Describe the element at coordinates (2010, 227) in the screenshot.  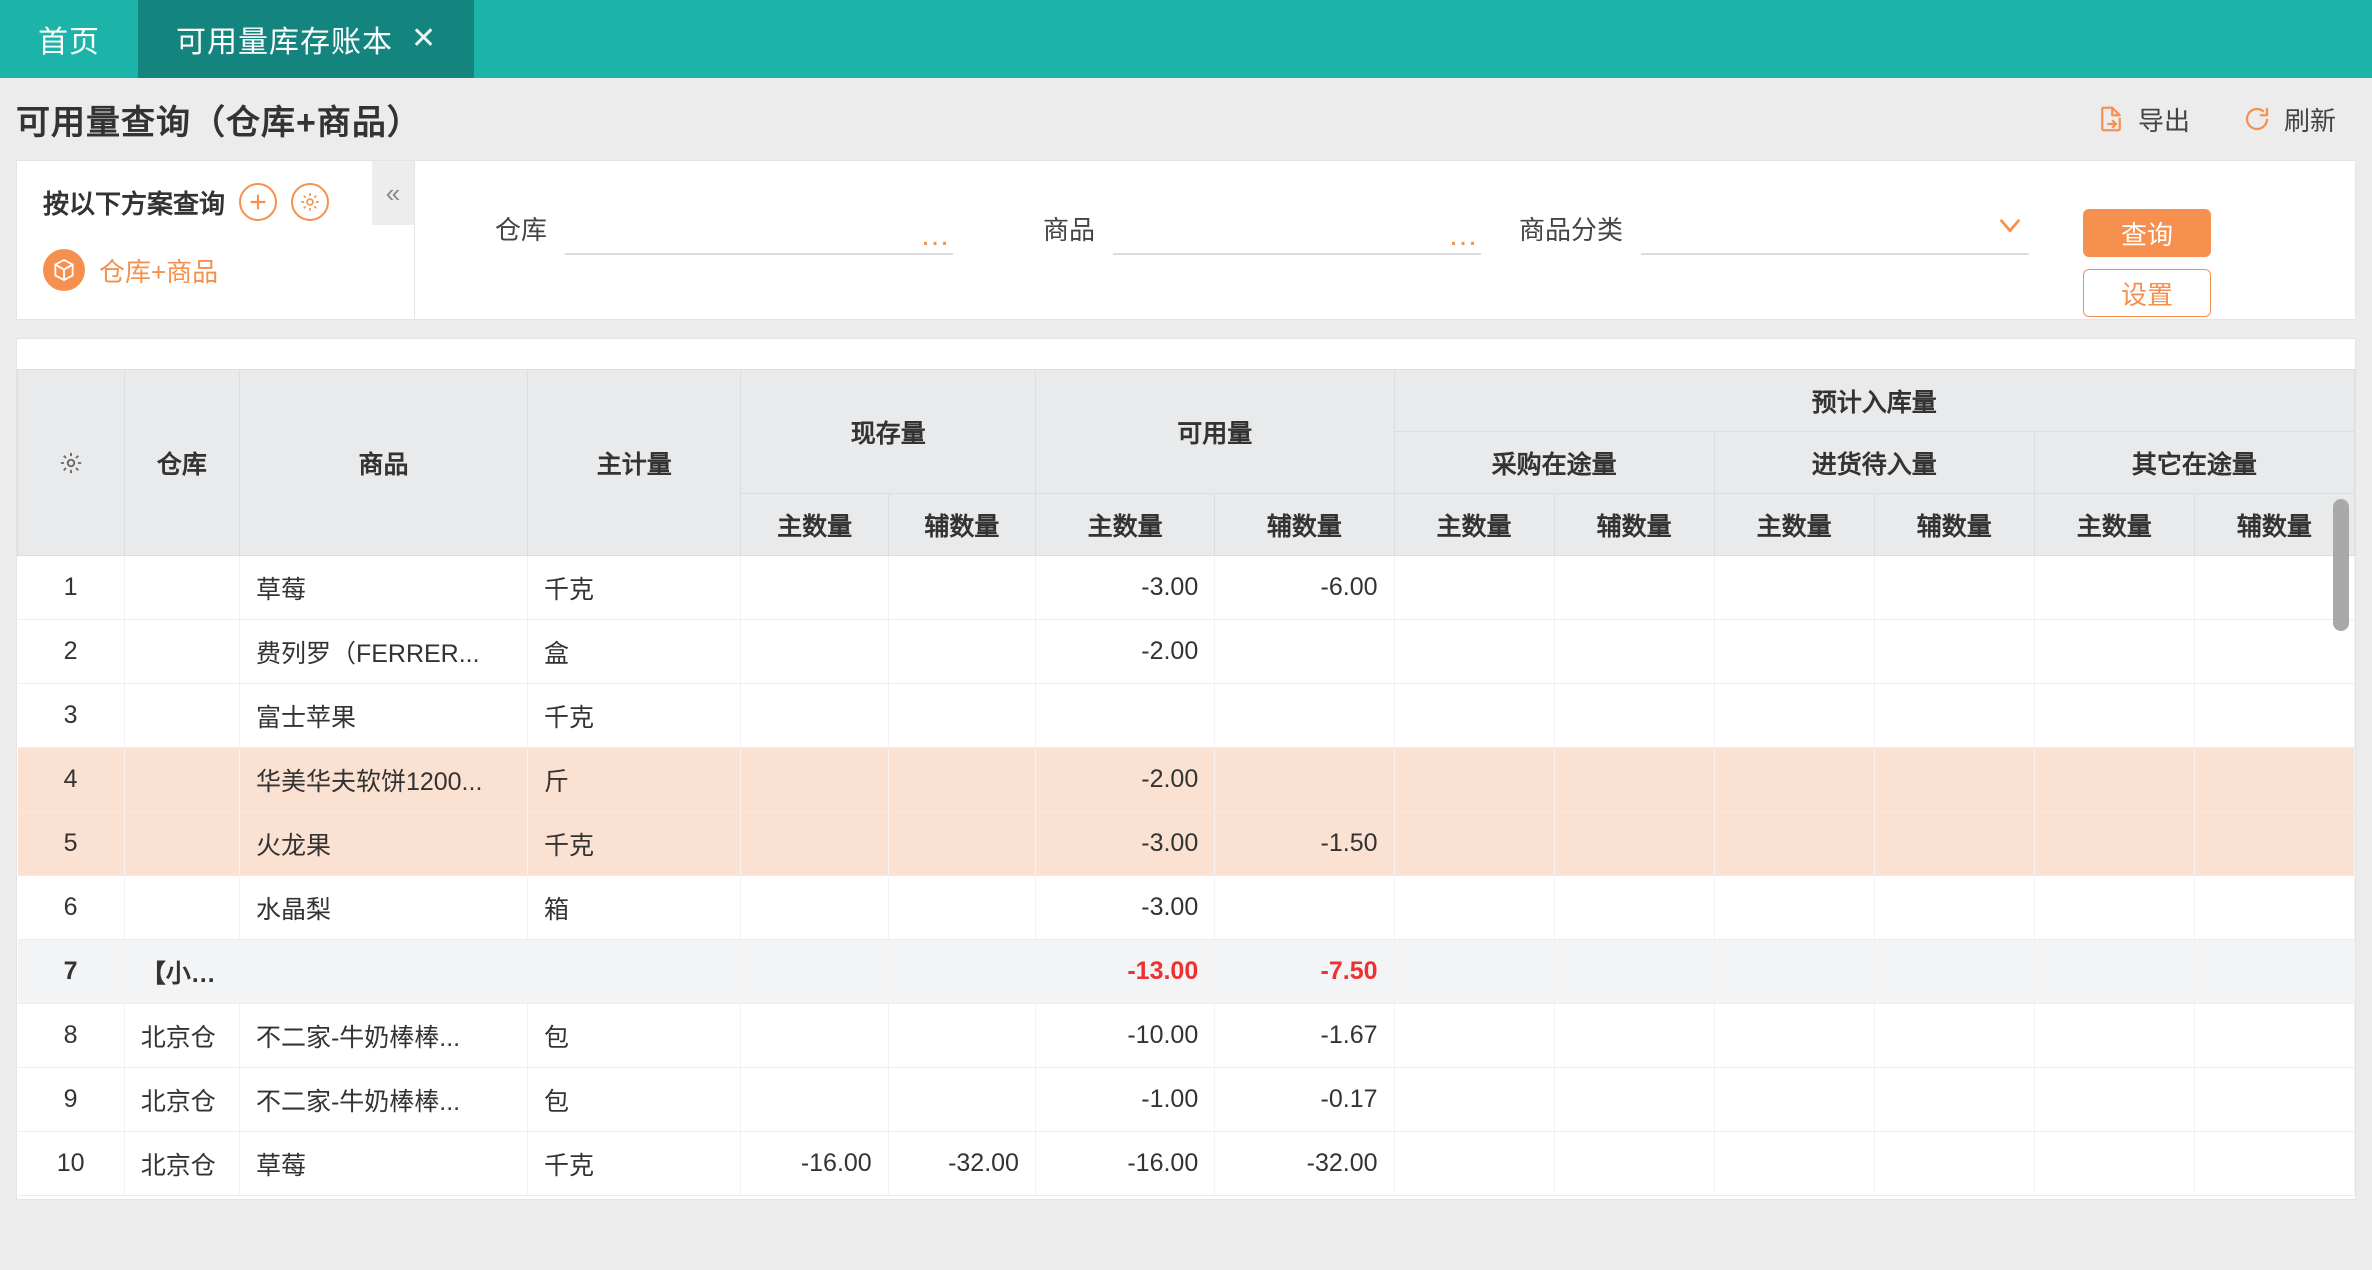
I see `chevron-down-icon` at that location.